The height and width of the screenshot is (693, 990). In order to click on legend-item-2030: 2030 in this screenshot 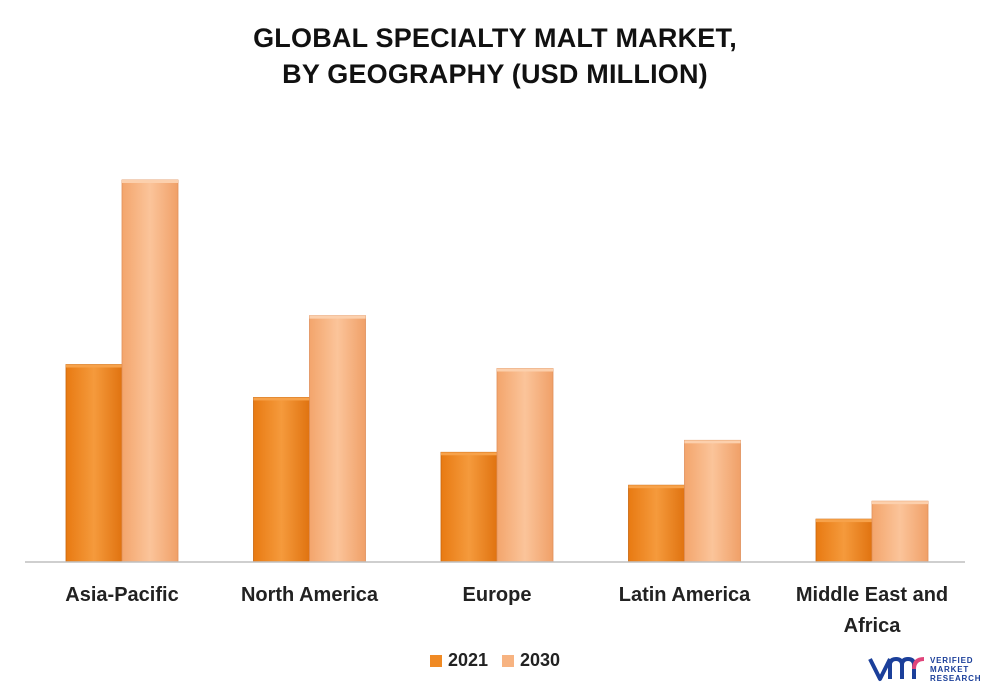, I will do `click(531, 660)`.